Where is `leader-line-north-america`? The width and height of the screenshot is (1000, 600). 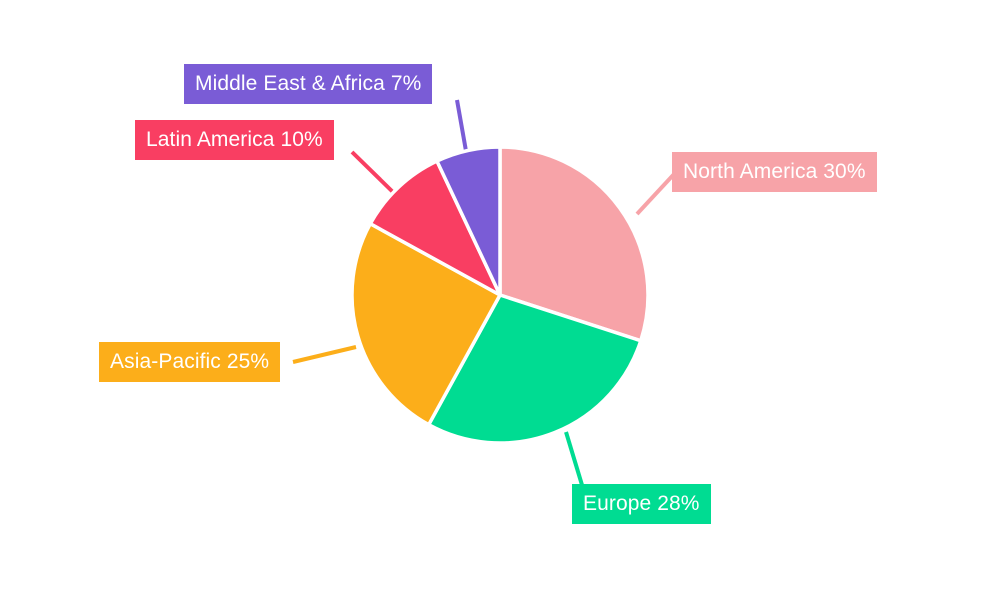 leader-line-north-america is located at coordinates (656, 193).